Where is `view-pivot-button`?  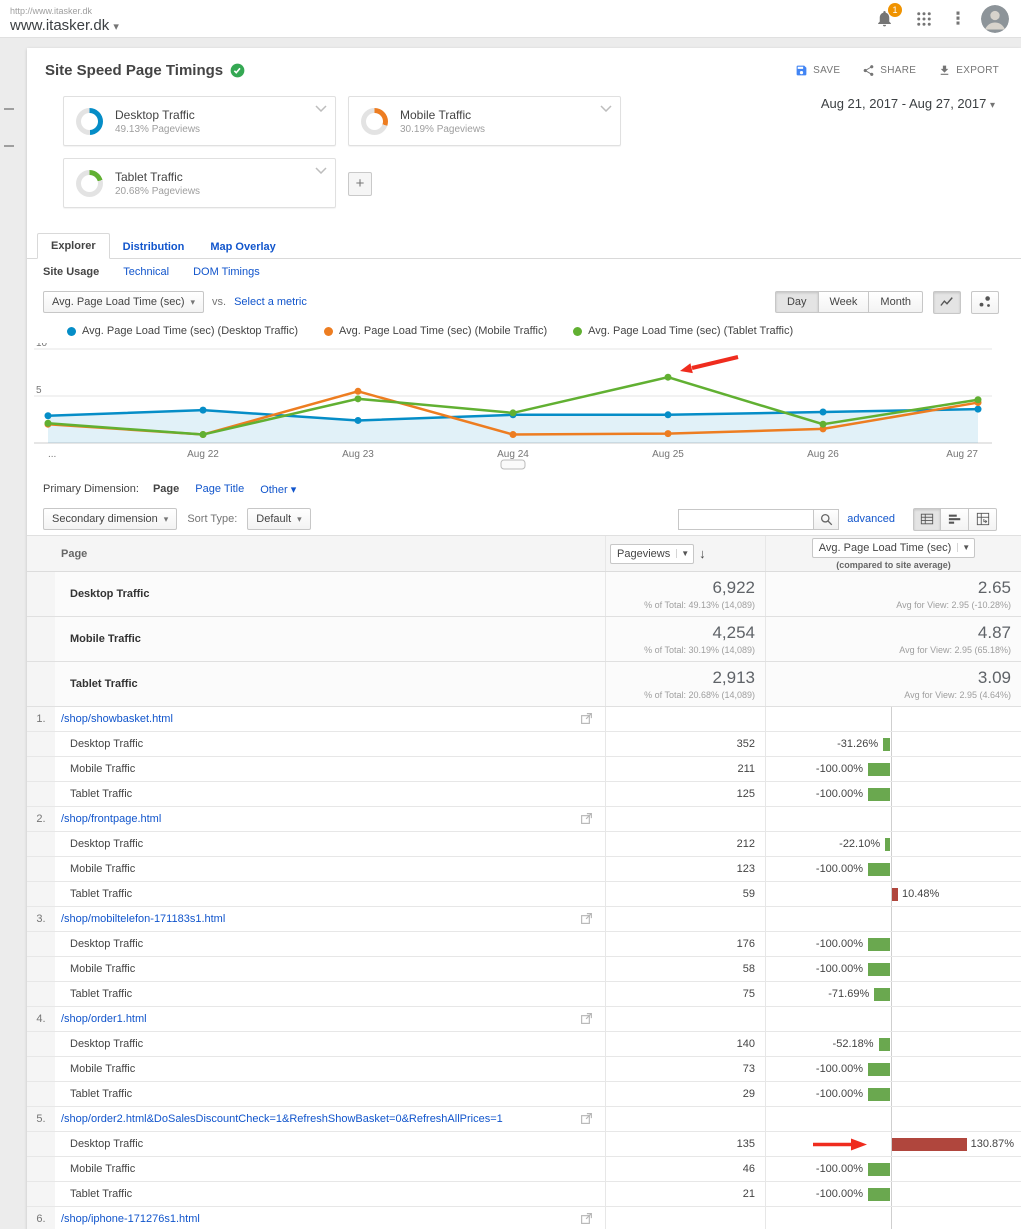
view-pivot-button is located at coordinates (983, 519).